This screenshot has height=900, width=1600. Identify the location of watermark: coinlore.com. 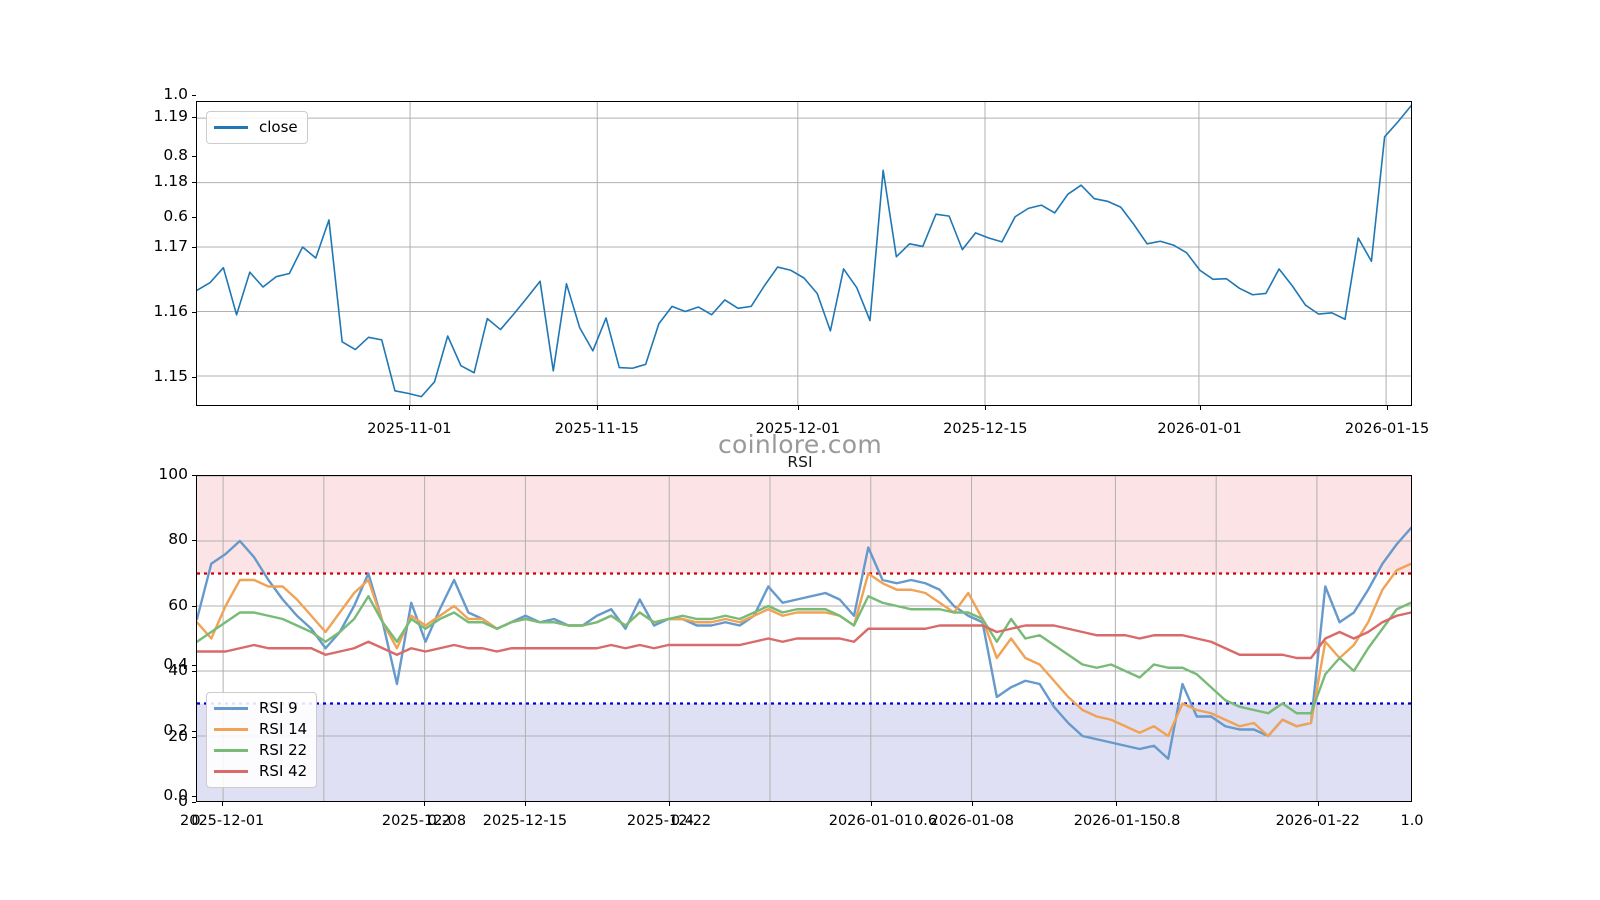
(800, 444).